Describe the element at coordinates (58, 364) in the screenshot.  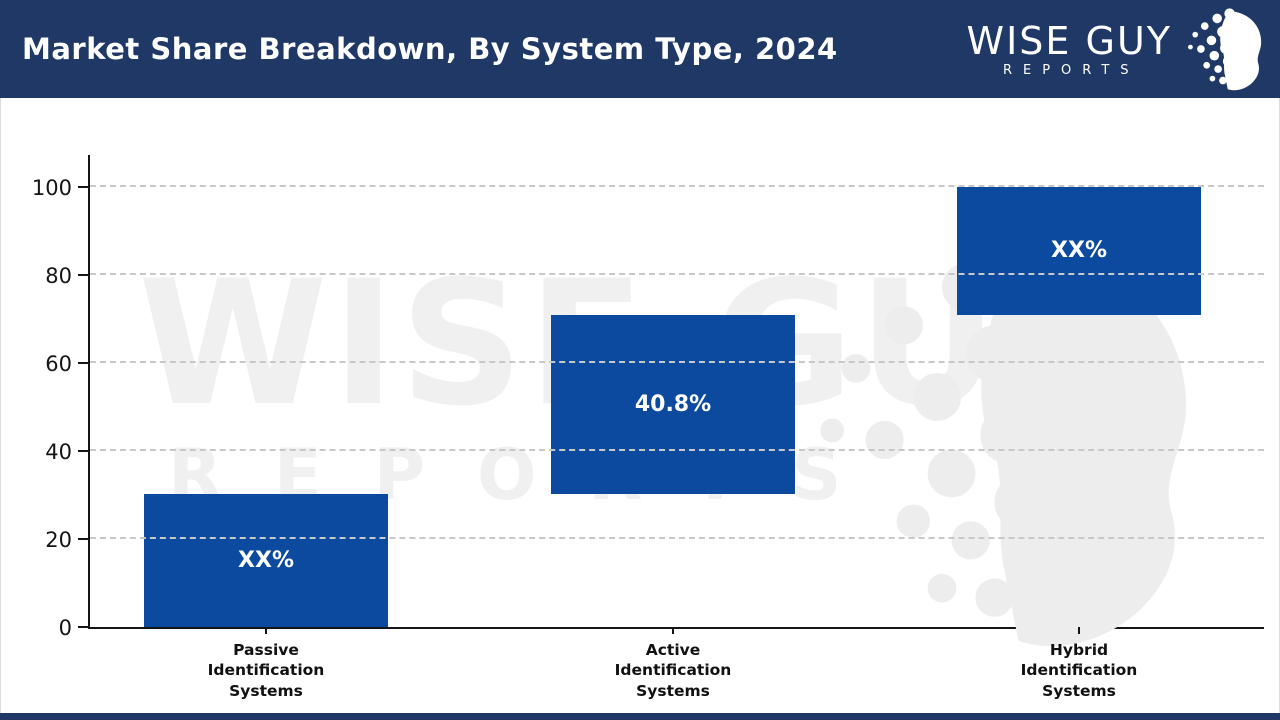
I see `y-axis-tick-label: 60` at that location.